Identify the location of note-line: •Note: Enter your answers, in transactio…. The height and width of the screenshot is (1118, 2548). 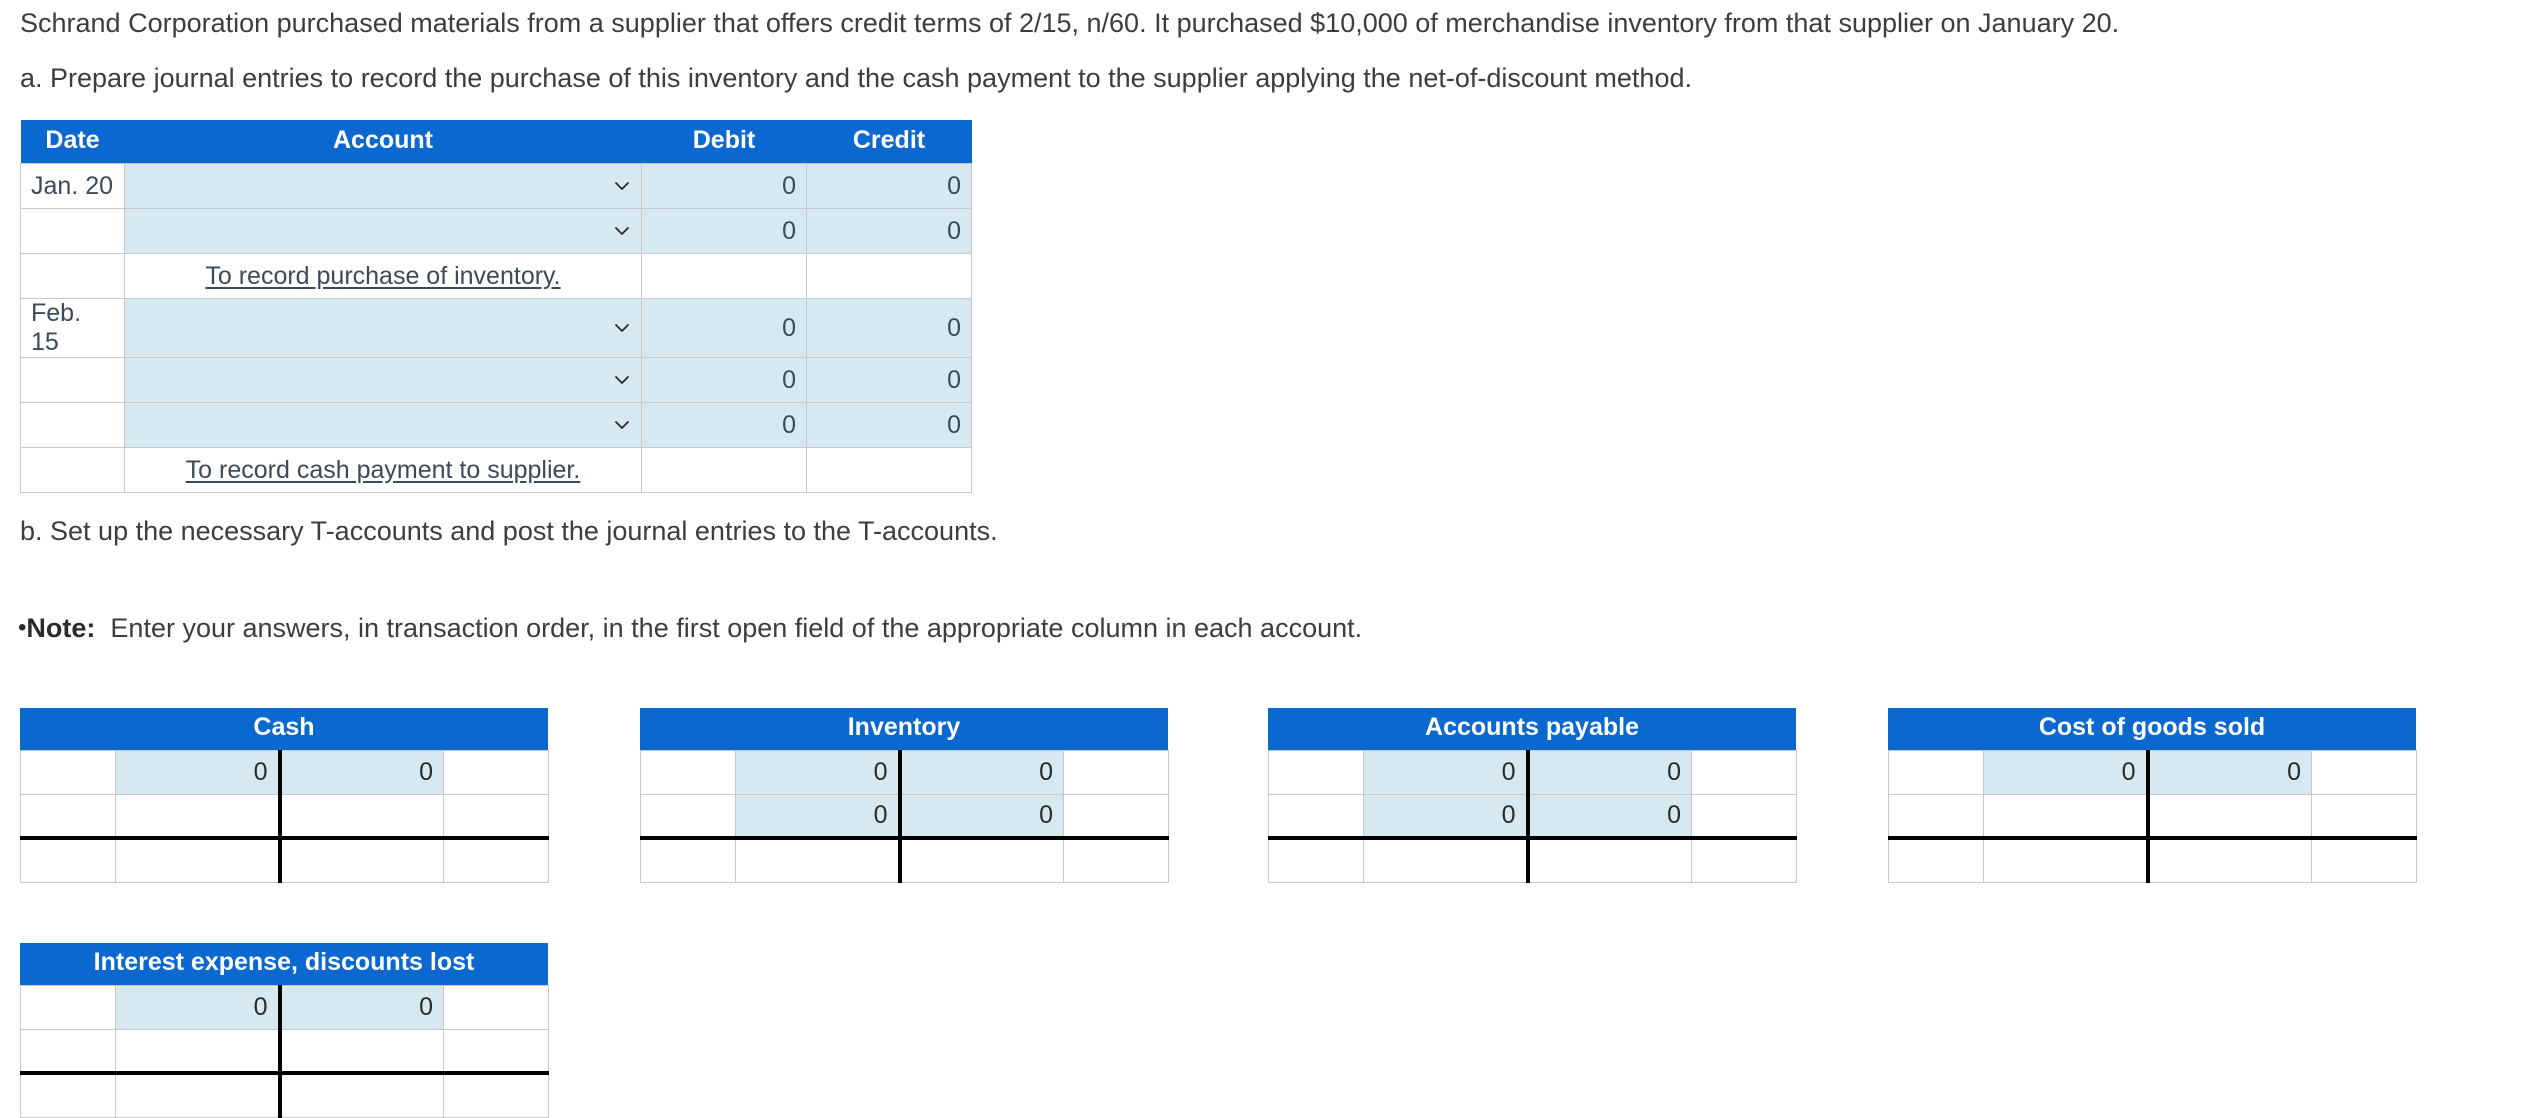
(690, 629).